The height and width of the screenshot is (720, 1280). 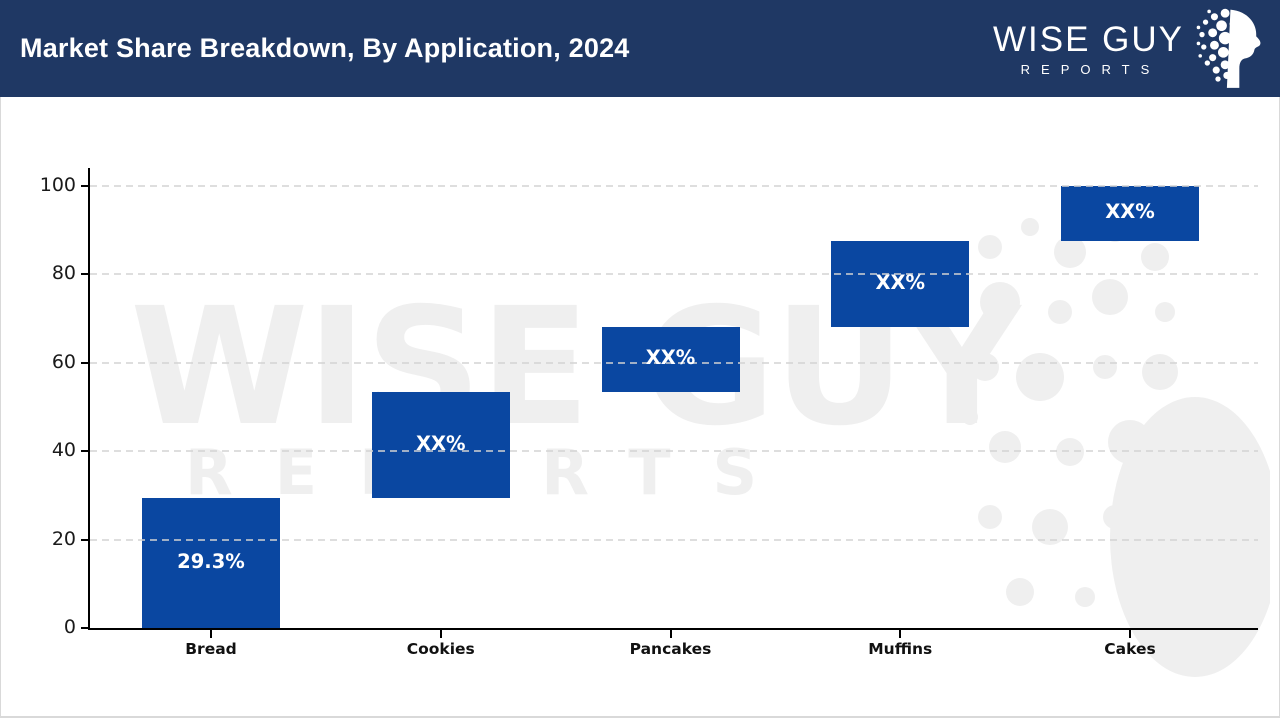 I want to click on waterfall-bar-muffins, so click(x=900, y=283).